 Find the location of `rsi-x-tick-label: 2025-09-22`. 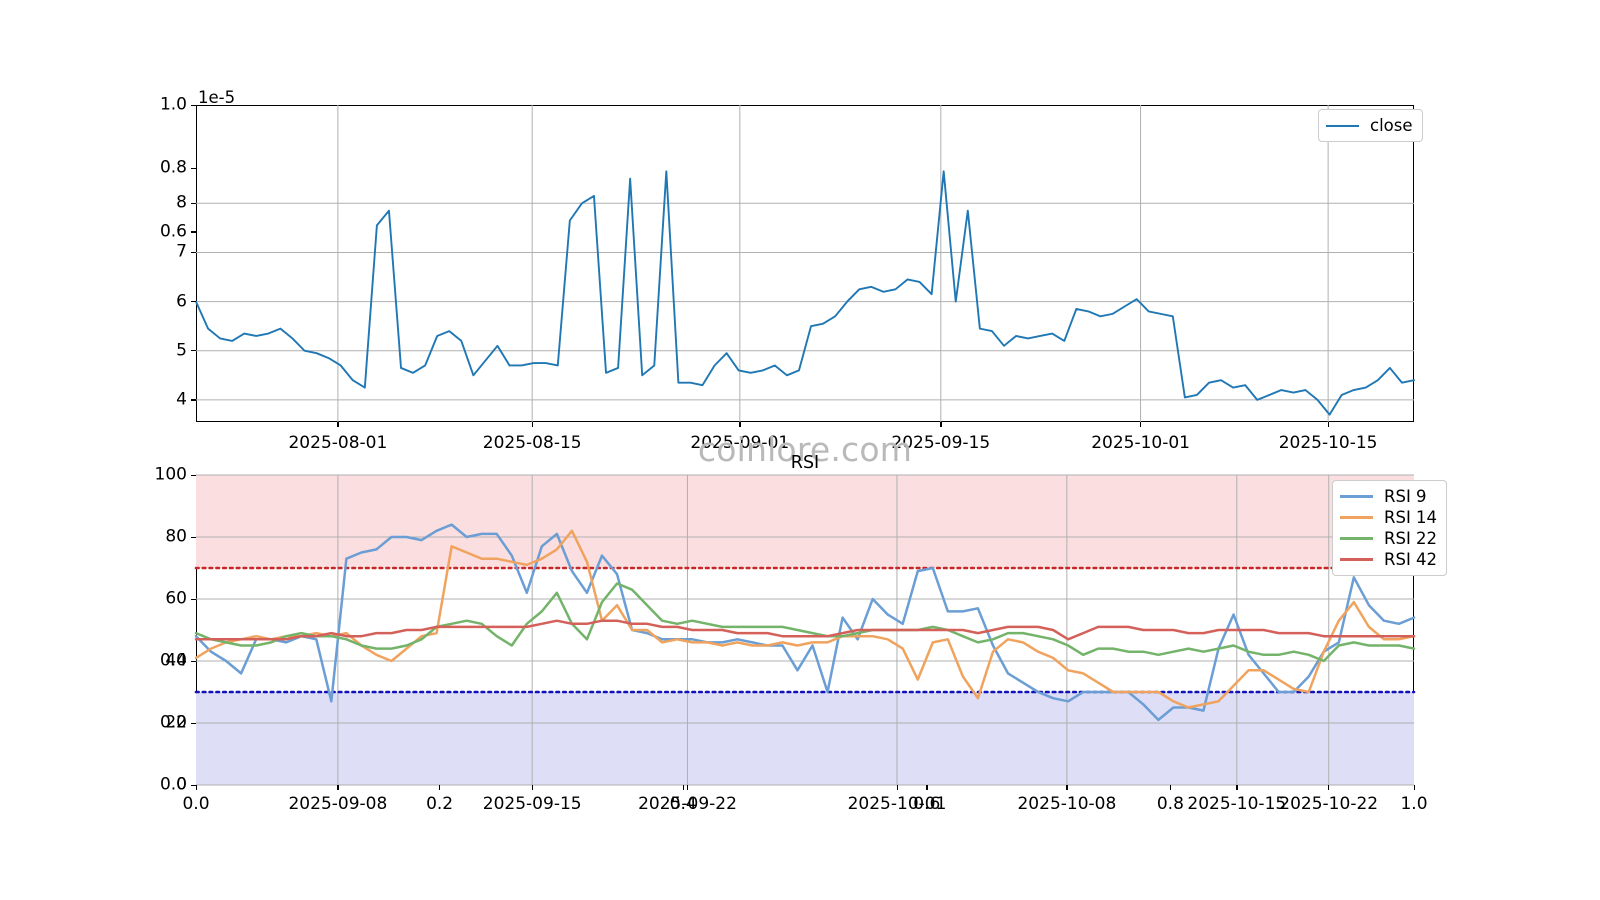

rsi-x-tick-label: 2025-09-22 is located at coordinates (687, 804).